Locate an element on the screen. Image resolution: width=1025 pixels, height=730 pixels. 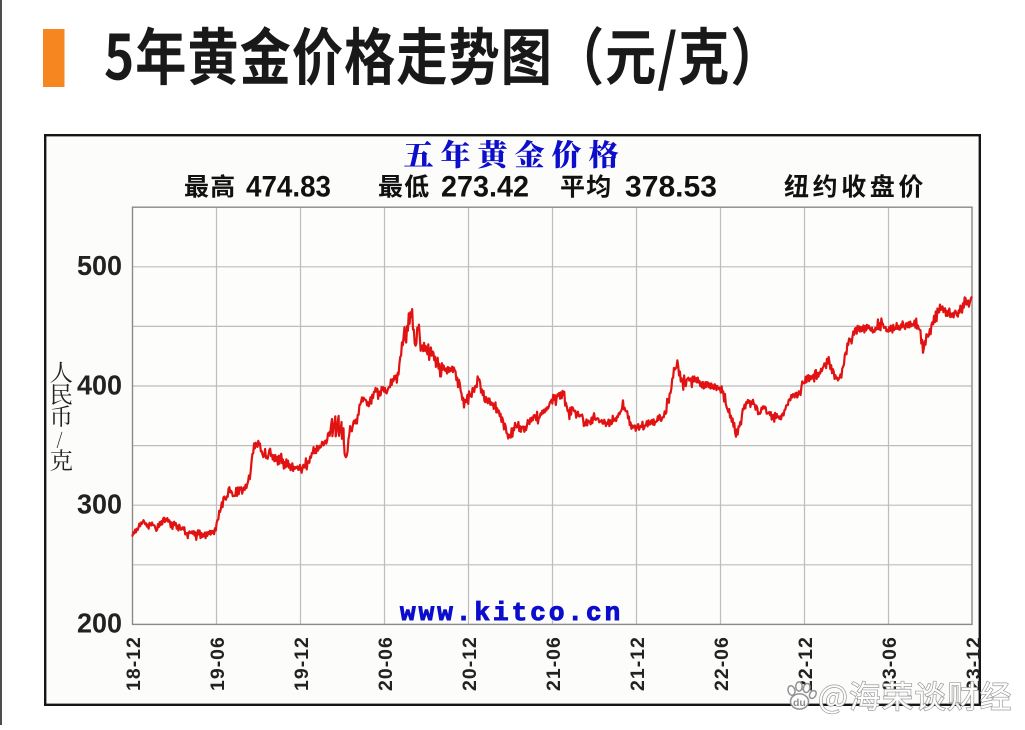
svg-text: 19-06 is located at coordinates (218, 663).